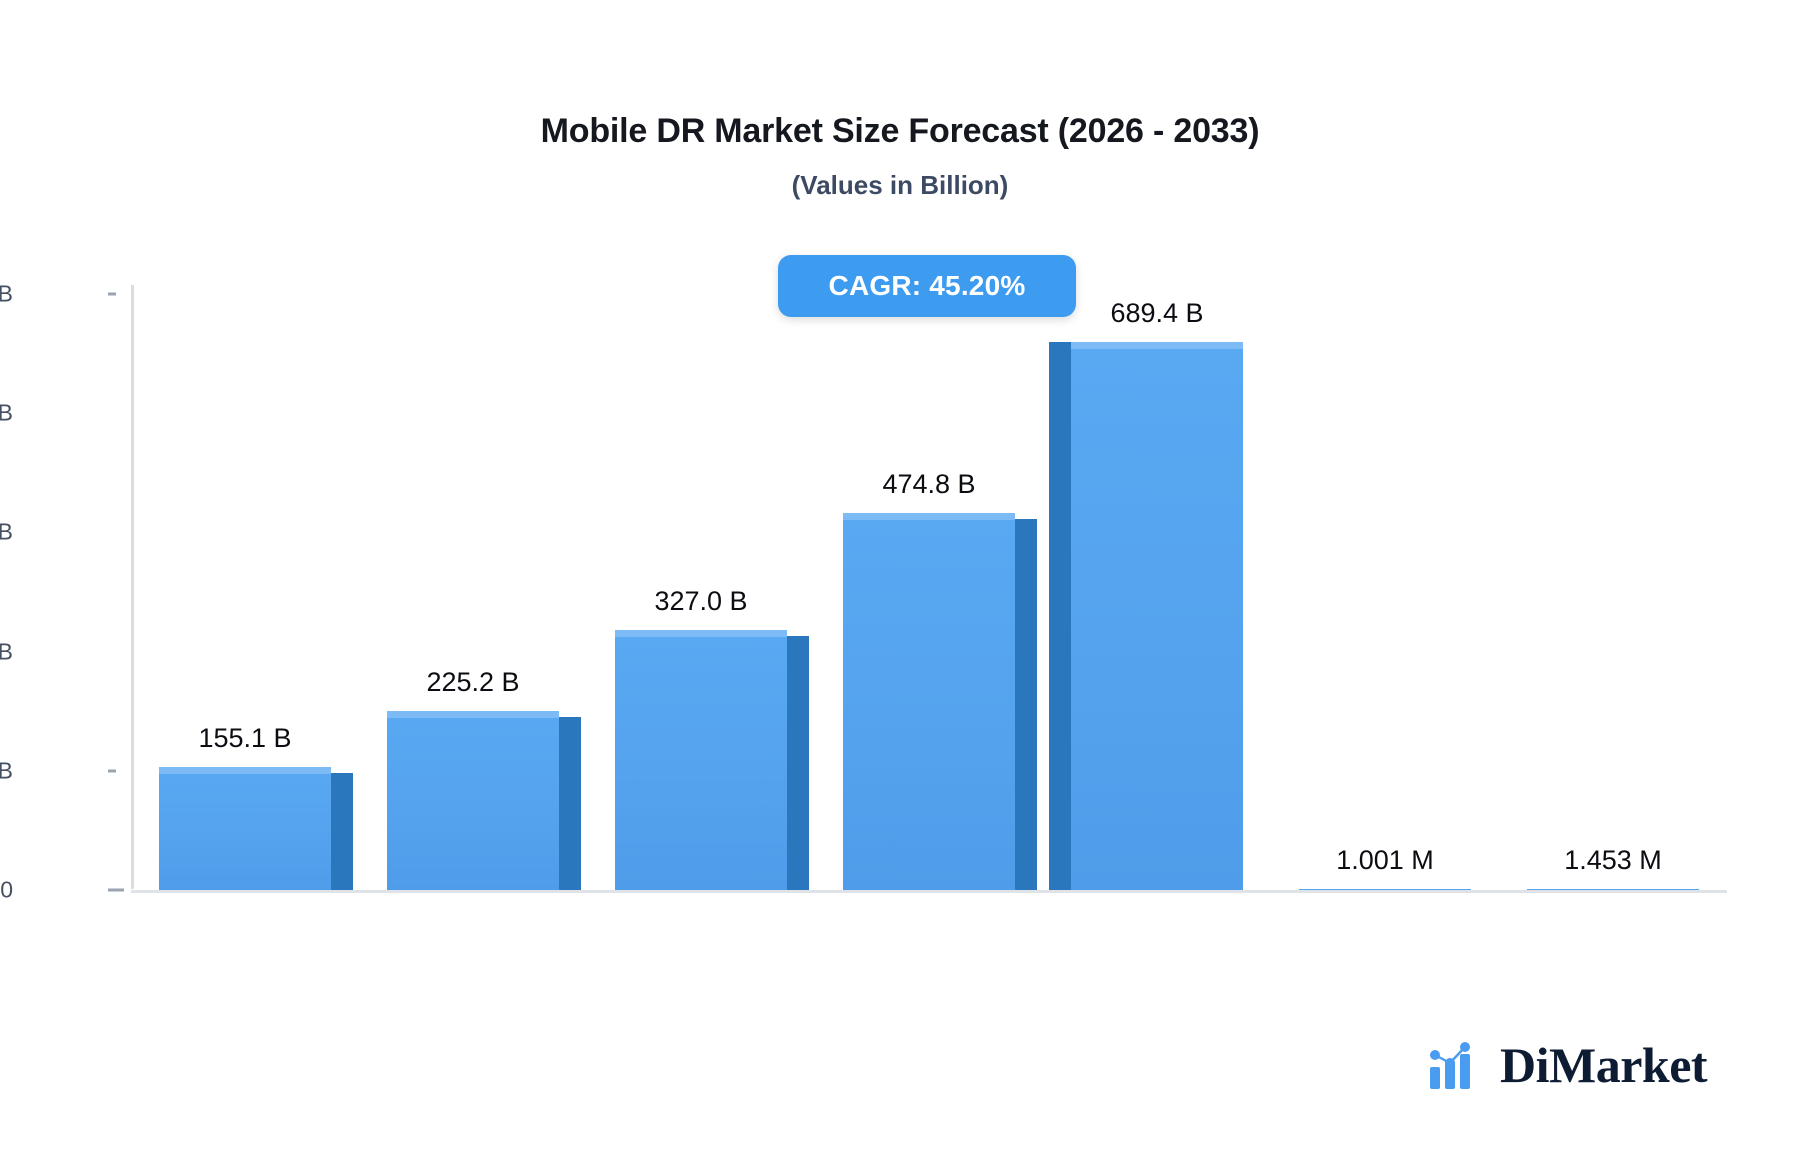 Image resolution: width=1800 pixels, height=1156 pixels. What do you see at coordinates (132, 587) in the screenshot?
I see `y-axis-line` at bounding box center [132, 587].